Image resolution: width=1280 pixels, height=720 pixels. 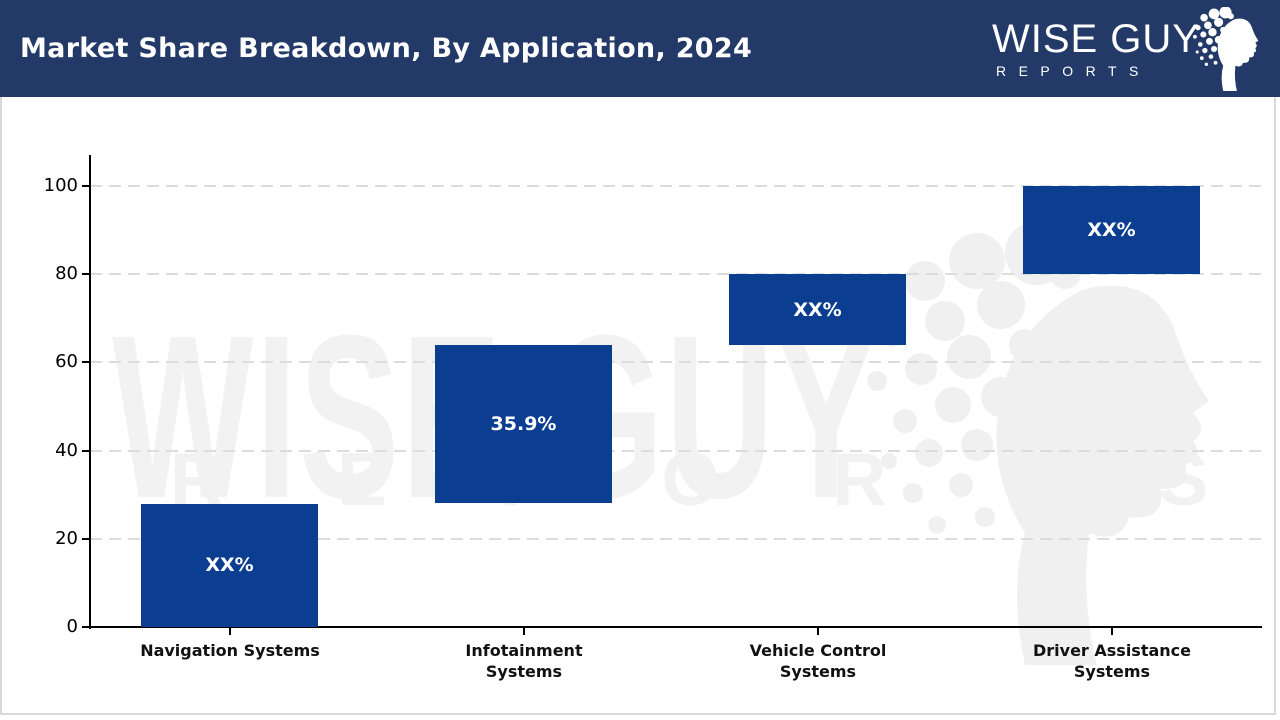 I want to click on y-axis-line, so click(x=90, y=392).